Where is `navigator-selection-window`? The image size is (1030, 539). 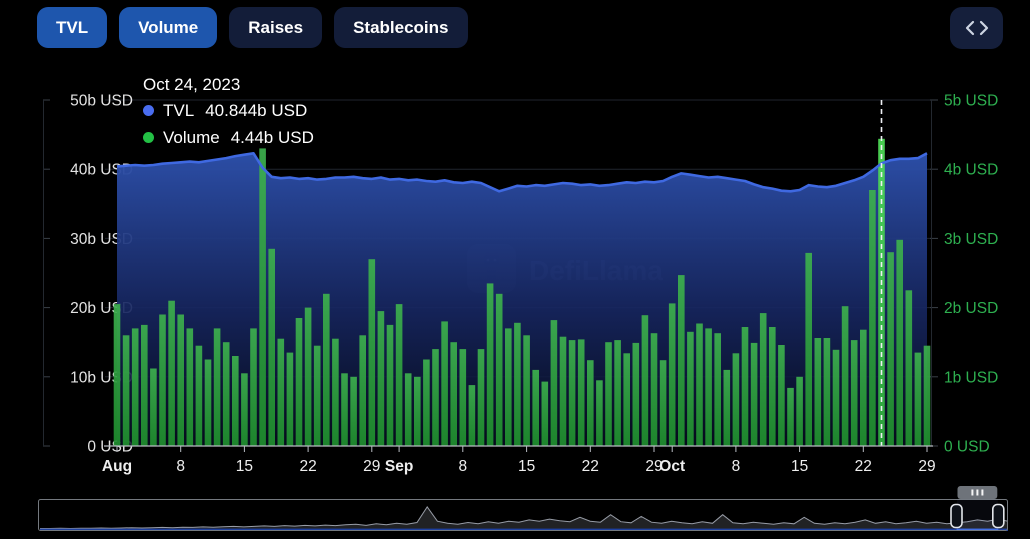
navigator-selection-window is located at coordinates (977, 515).